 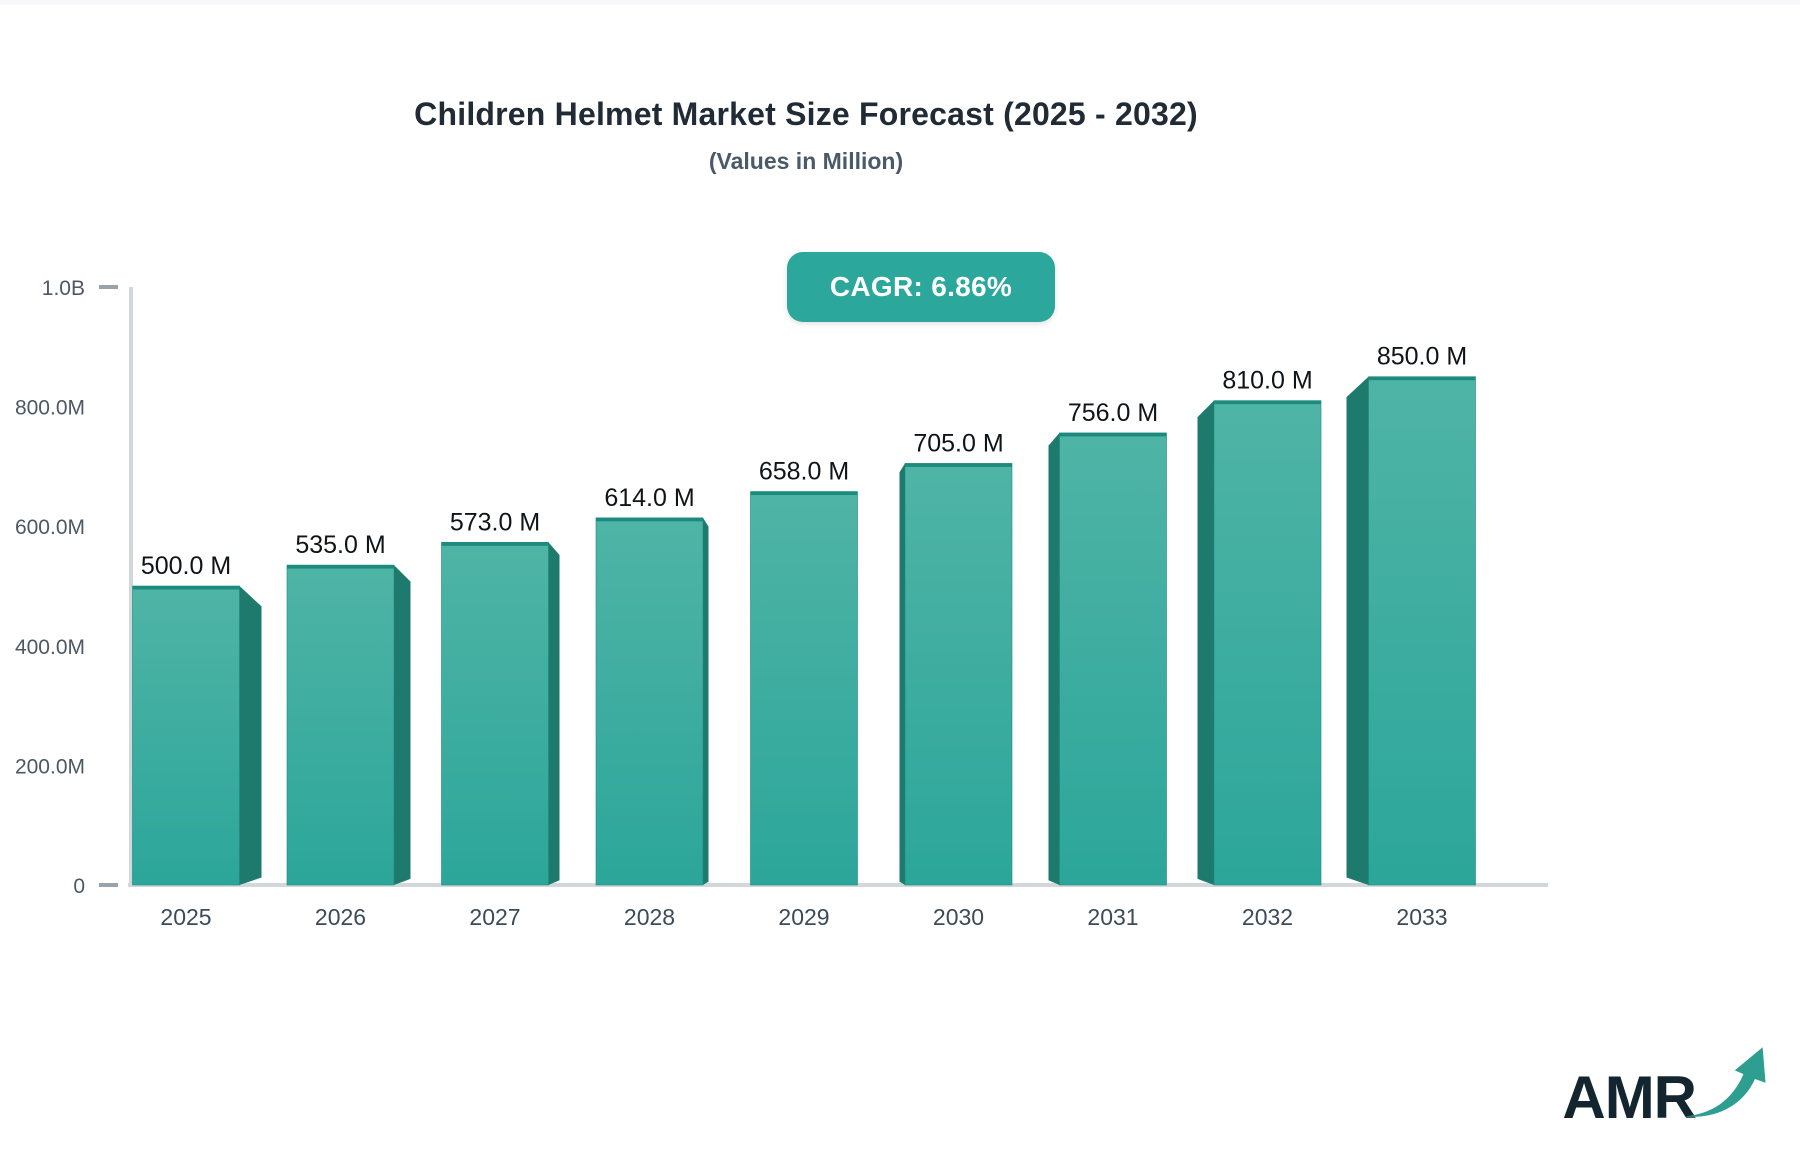 I want to click on bar-2030, so click(x=958, y=674).